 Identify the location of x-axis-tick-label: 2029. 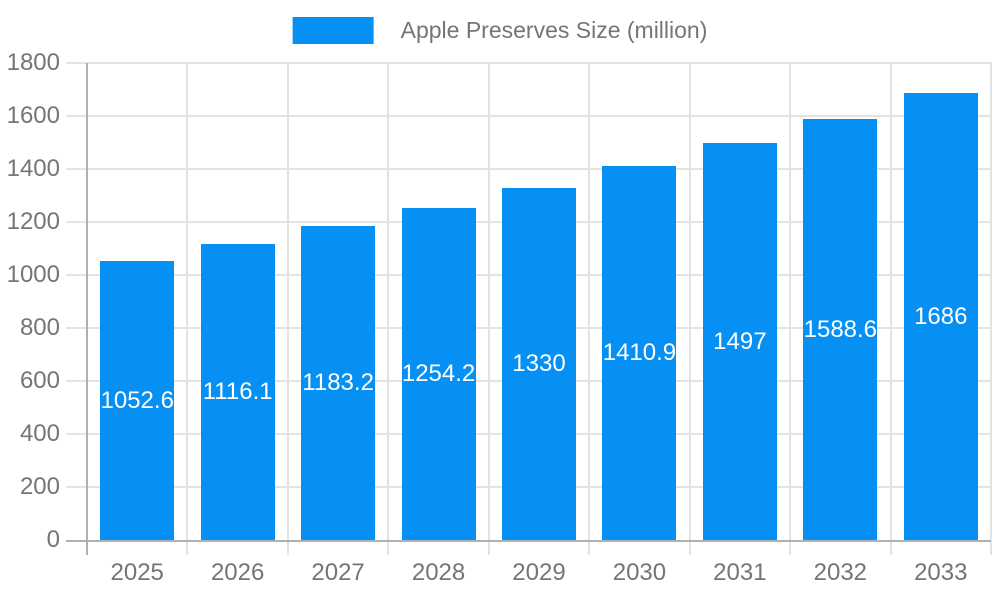
(539, 572).